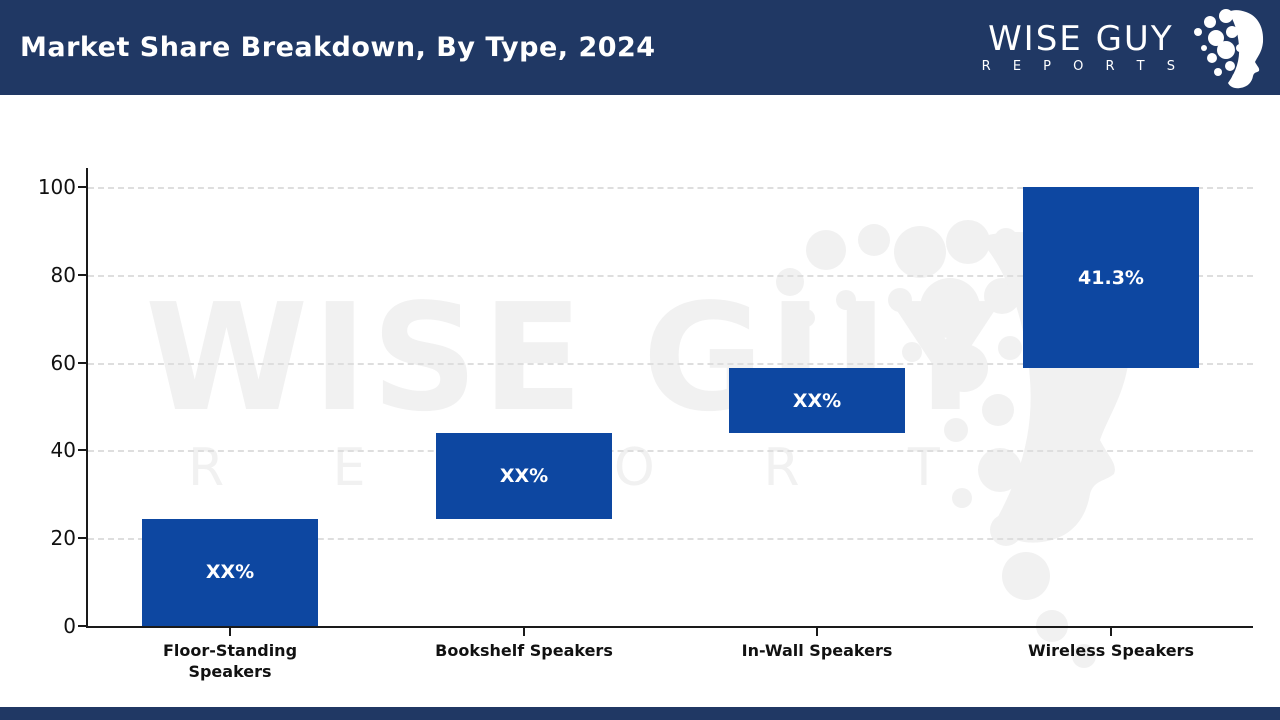  Describe the element at coordinates (63, 274) in the screenshot. I see `y-tick-label: 80` at that location.